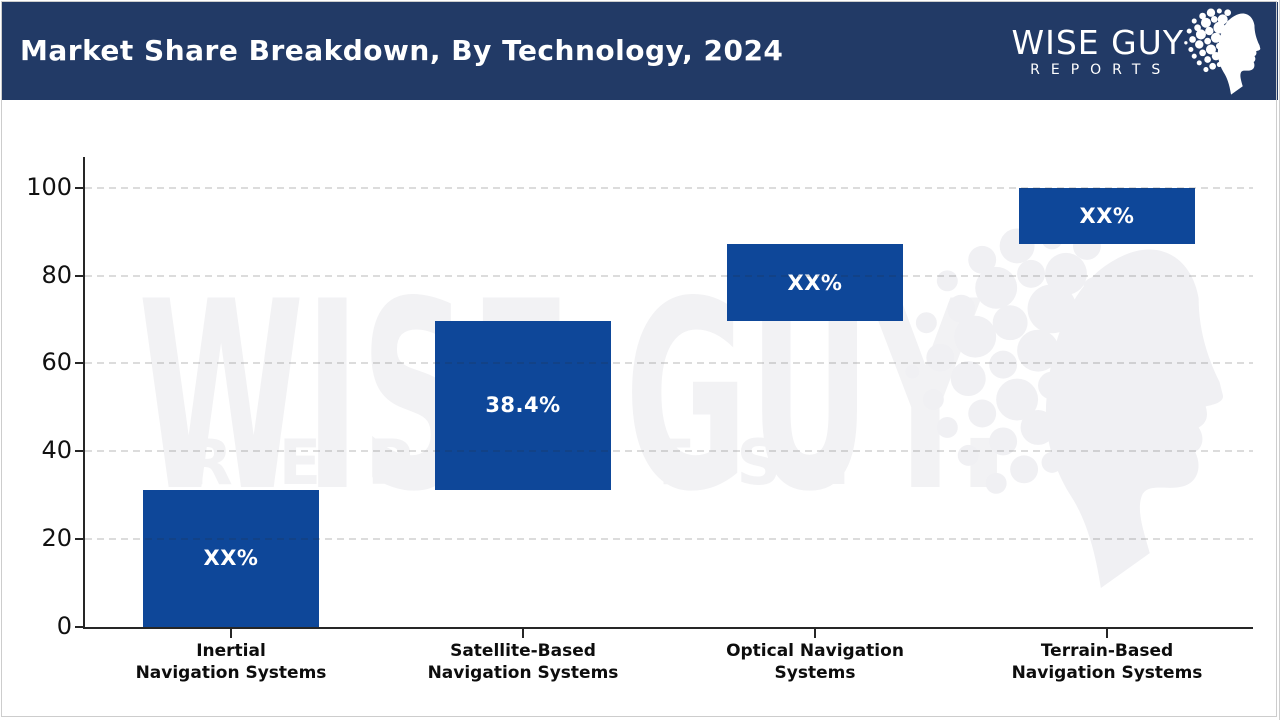 The image size is (1280, 720). I want to click on y-tick-label: 80, so click(56, 274).